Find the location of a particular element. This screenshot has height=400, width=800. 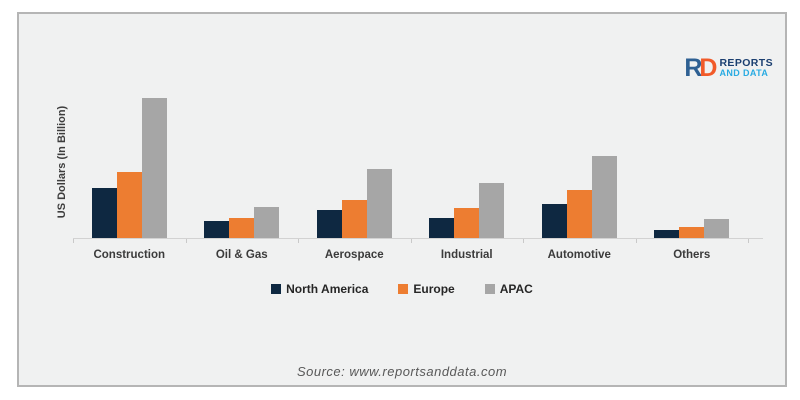

reports-and-data-logo: RD REPORTS AND DATA is located at coordinates (728, 68).